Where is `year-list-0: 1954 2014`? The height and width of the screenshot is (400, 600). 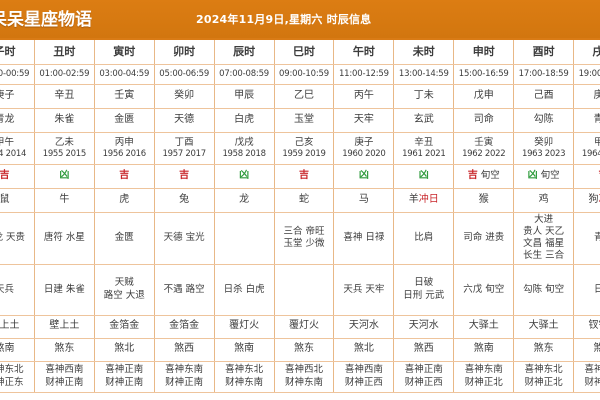
year-list-0: 1954 2014 is located at coordinates (13, 154).